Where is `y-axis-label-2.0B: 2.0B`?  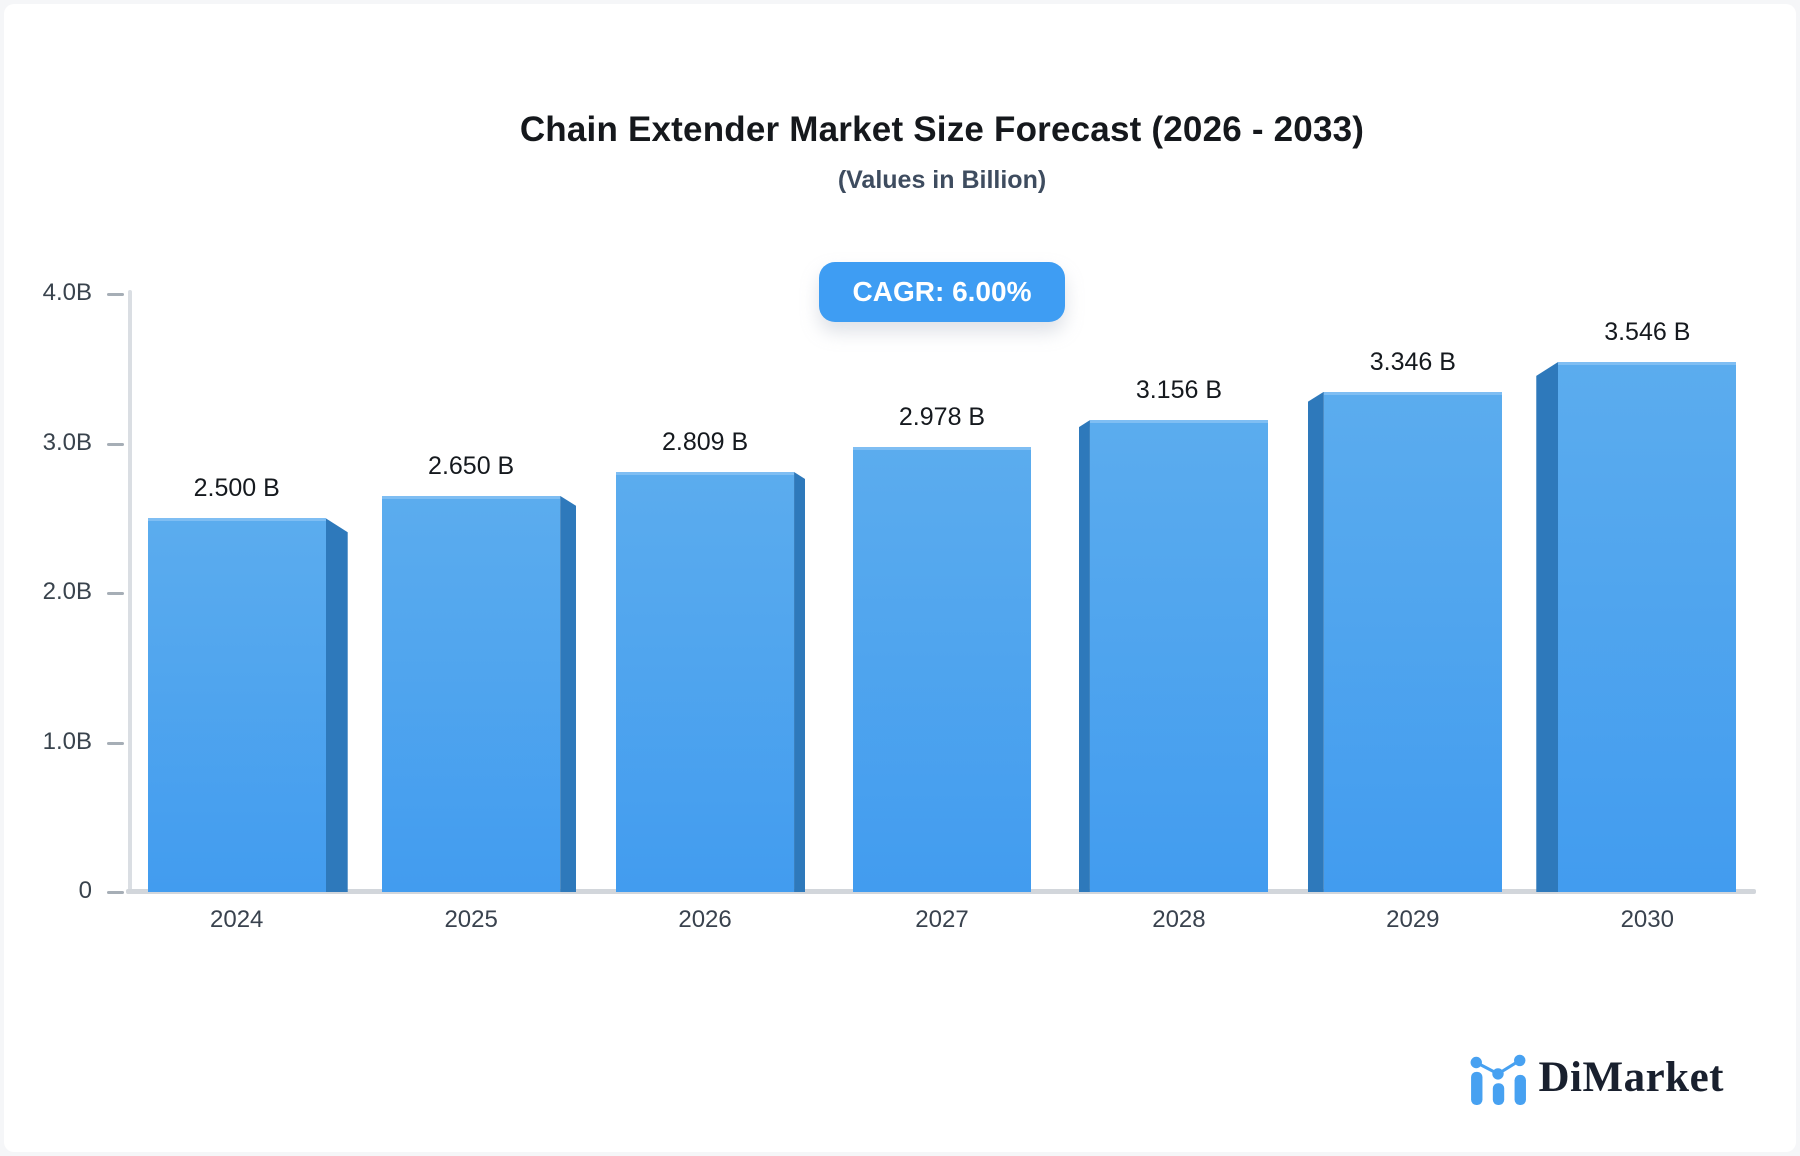 y-axis-label-2.0B: 2.0B is located at coordinates (67, 591).